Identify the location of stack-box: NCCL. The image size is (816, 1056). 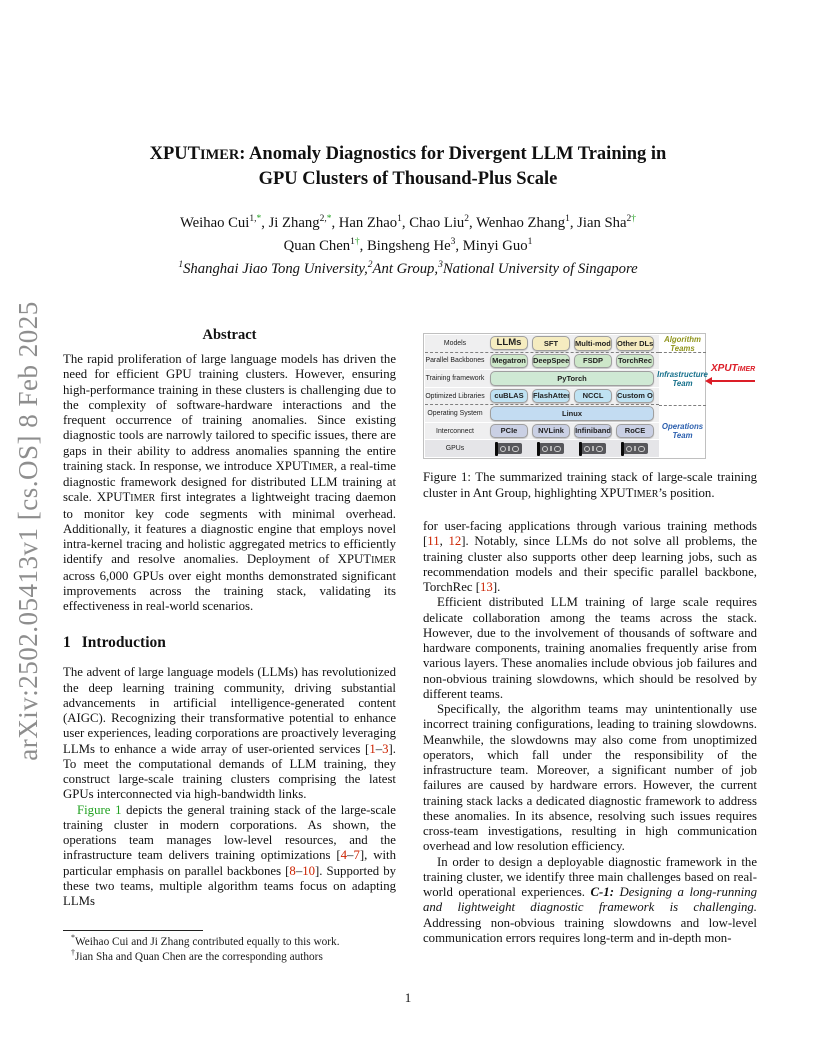
(593, 396).